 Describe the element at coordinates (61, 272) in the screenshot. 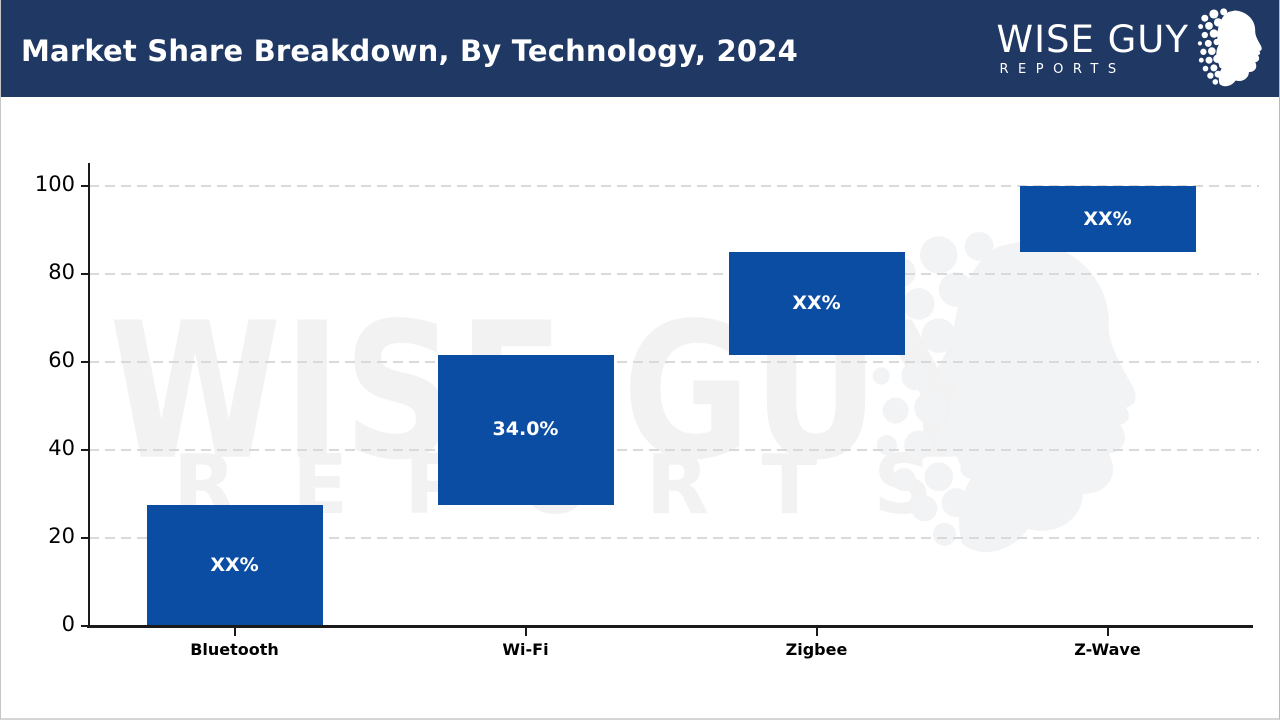

I see `y-tick-label-80: 80` at that location.